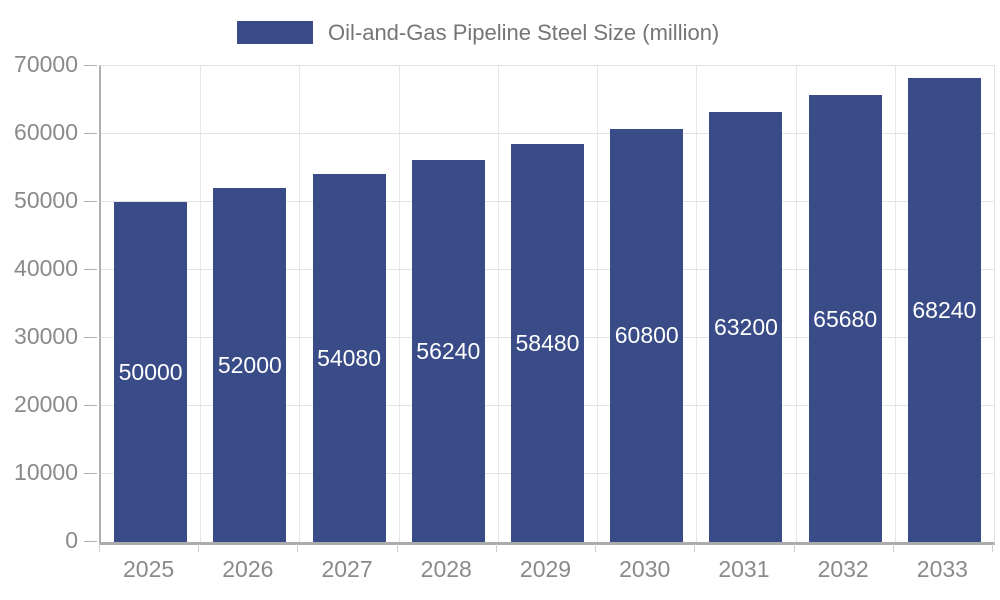 The image size is (1000, 600). I want to click on y-axis-tick-label: 20000, so click(46, 404).